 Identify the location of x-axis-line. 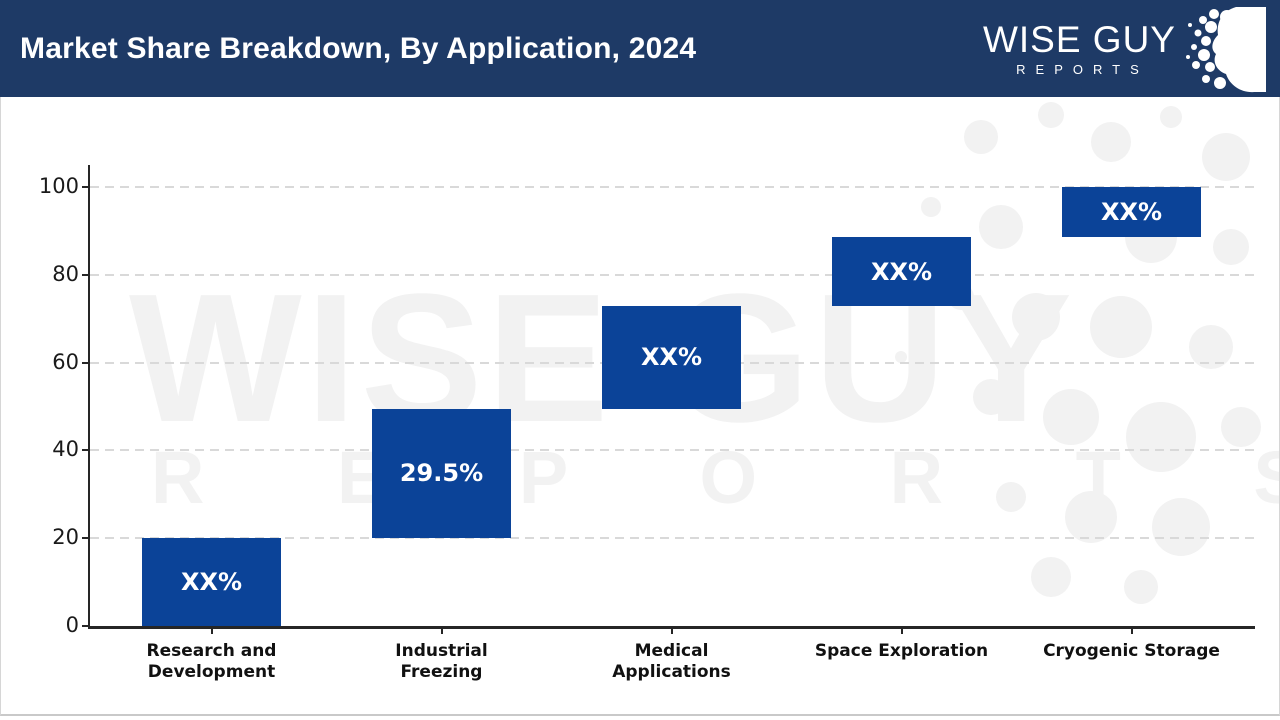
(671, 627).